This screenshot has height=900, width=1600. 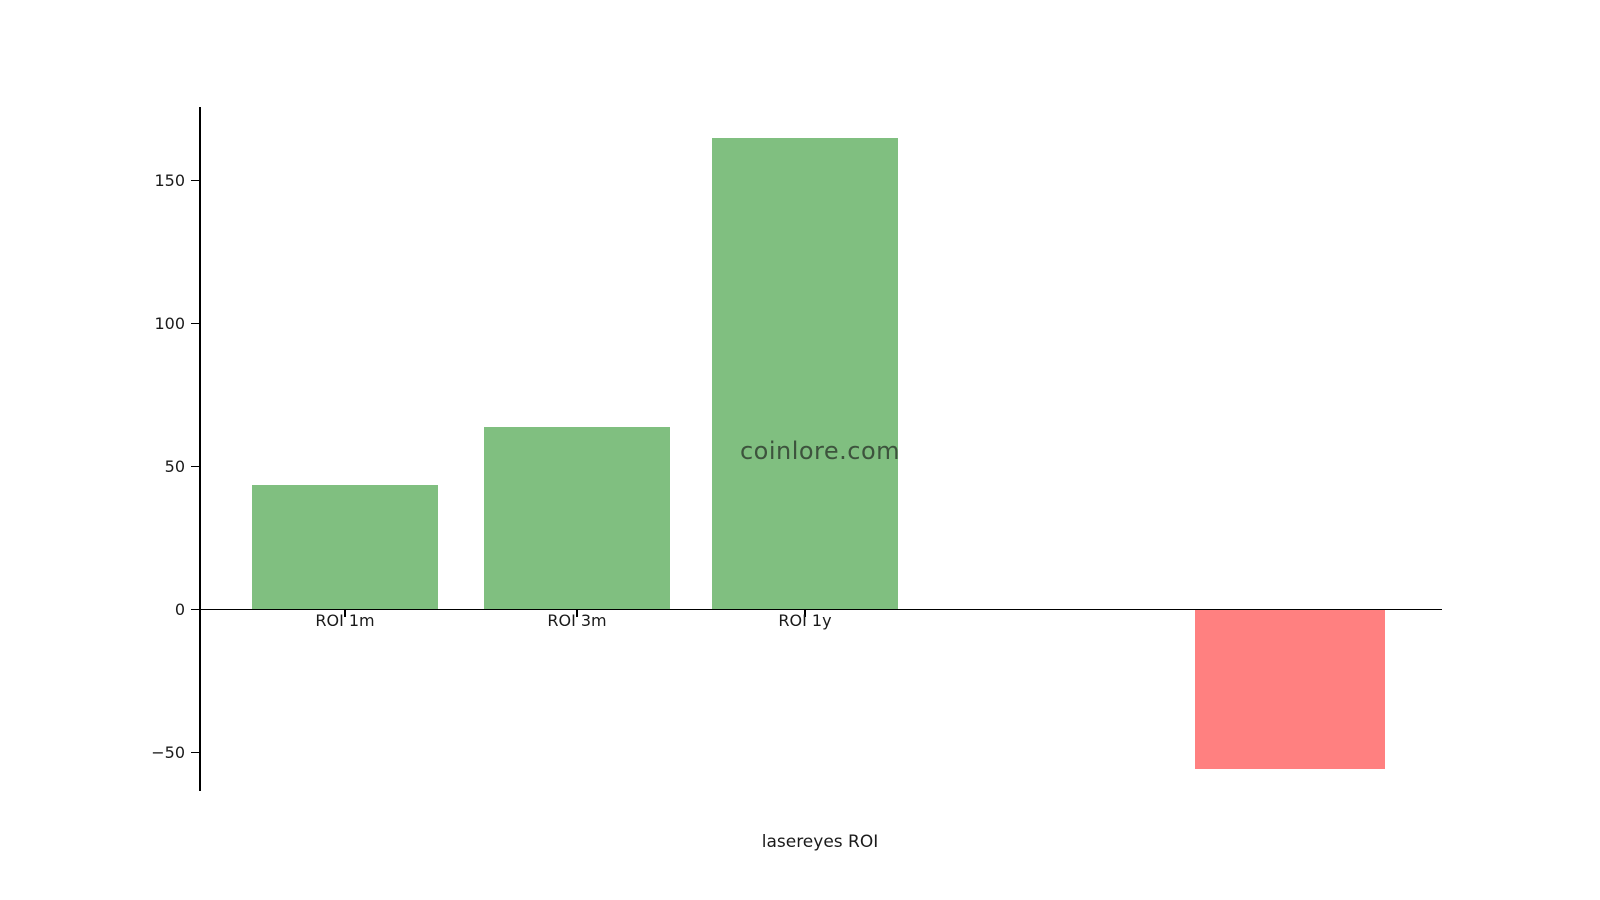 I want to click on x-axis-zero-line, so click(x=820, y=609).